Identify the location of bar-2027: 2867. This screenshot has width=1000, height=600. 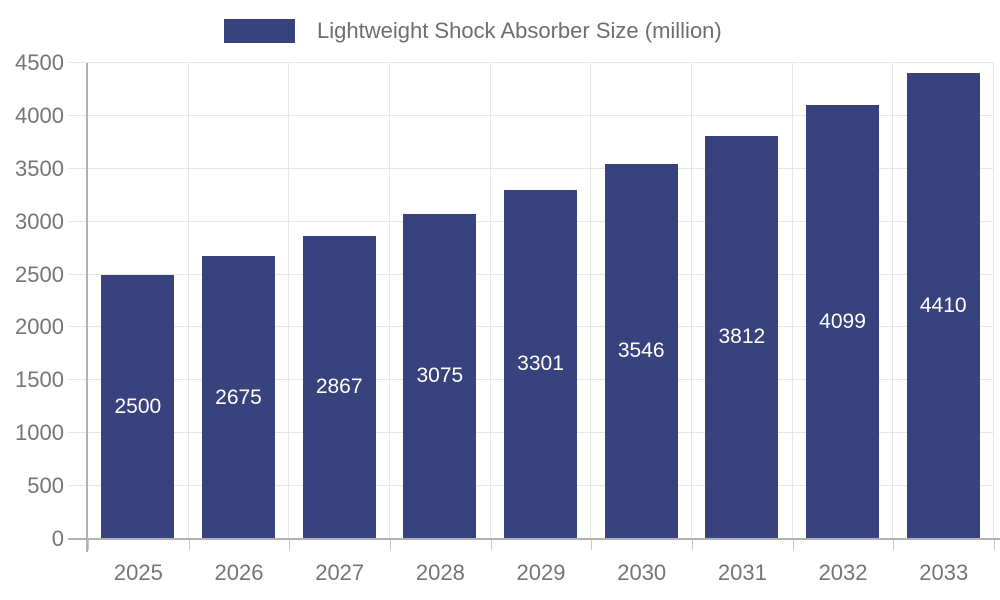
(339, 387).